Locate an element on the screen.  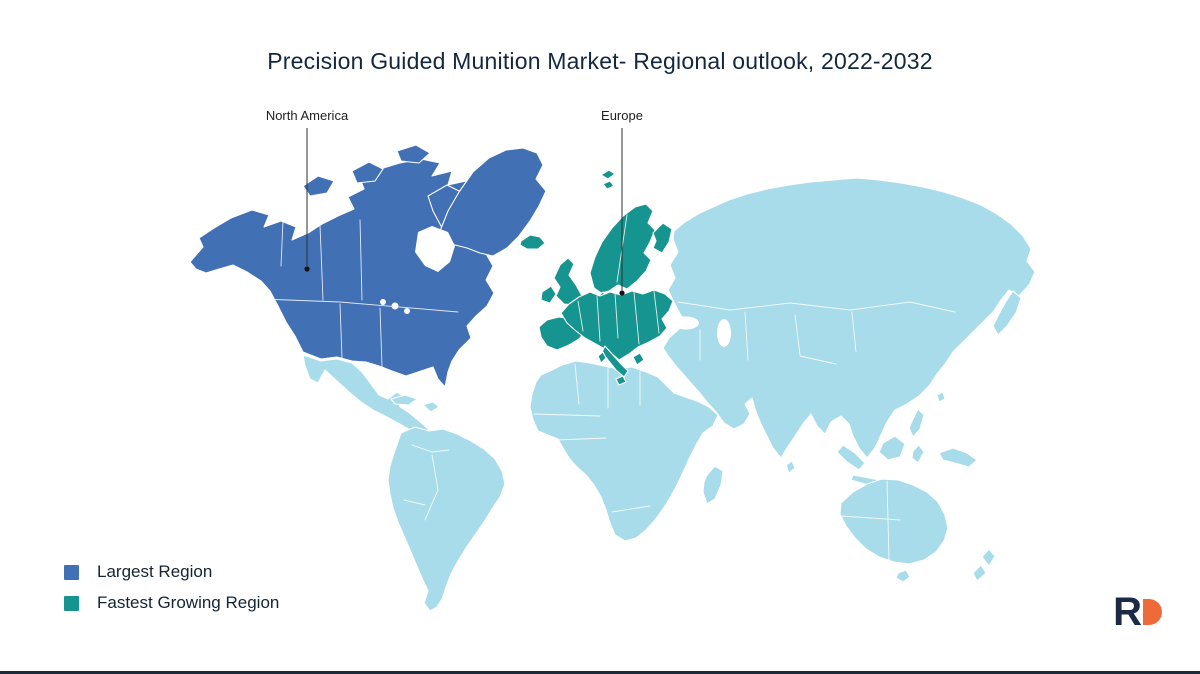
north-america-mainland-shape is located at coordinates (342, 273).